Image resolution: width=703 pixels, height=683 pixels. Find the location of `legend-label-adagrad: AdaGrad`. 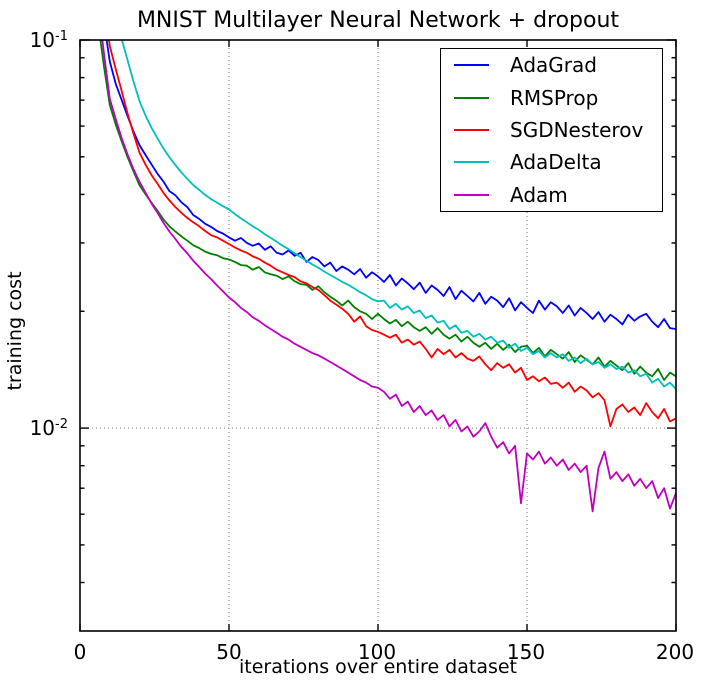

legend-label-adagrad: AdaGrad is located at coordinates (553, 65).